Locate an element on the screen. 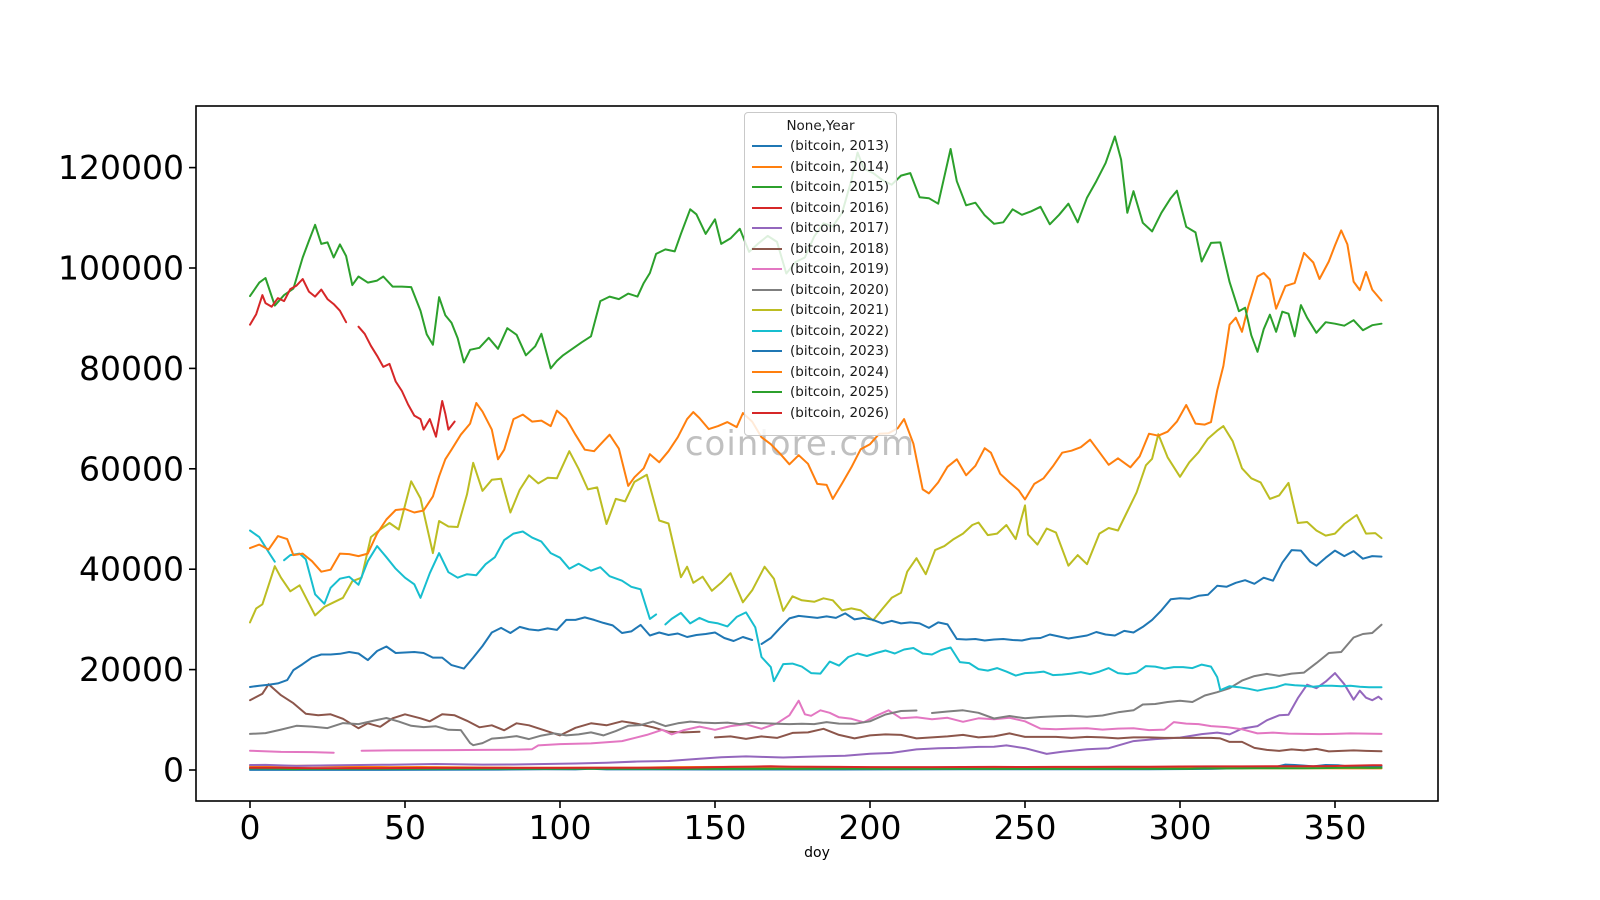 This screenshot has width=1600, height=900. legend-item-2022: (bitcoin, 2022) is located at coordinates (820, 331).